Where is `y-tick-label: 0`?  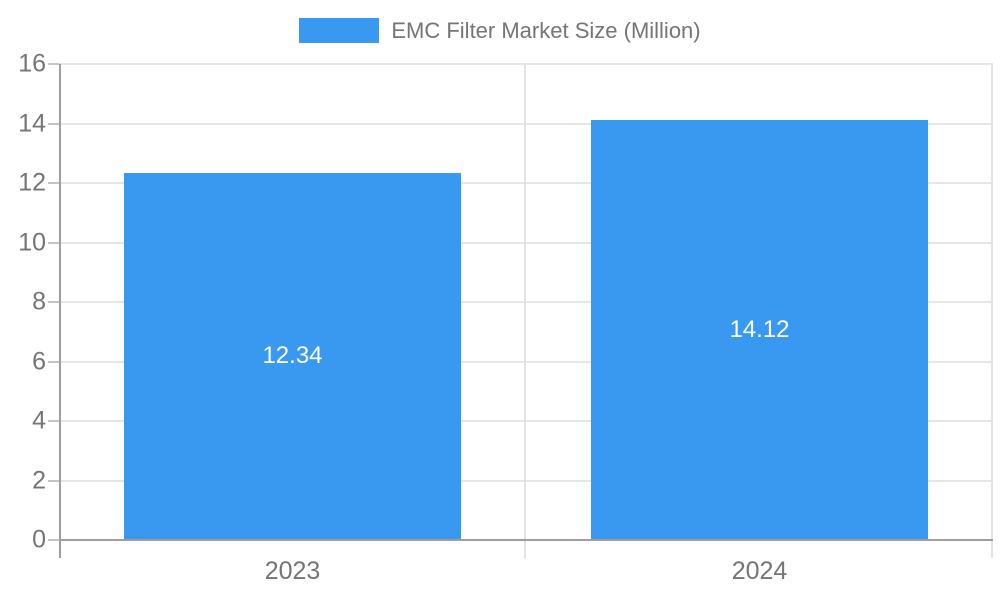 y-tick-label: 0 is located at coordinates (39, 539).